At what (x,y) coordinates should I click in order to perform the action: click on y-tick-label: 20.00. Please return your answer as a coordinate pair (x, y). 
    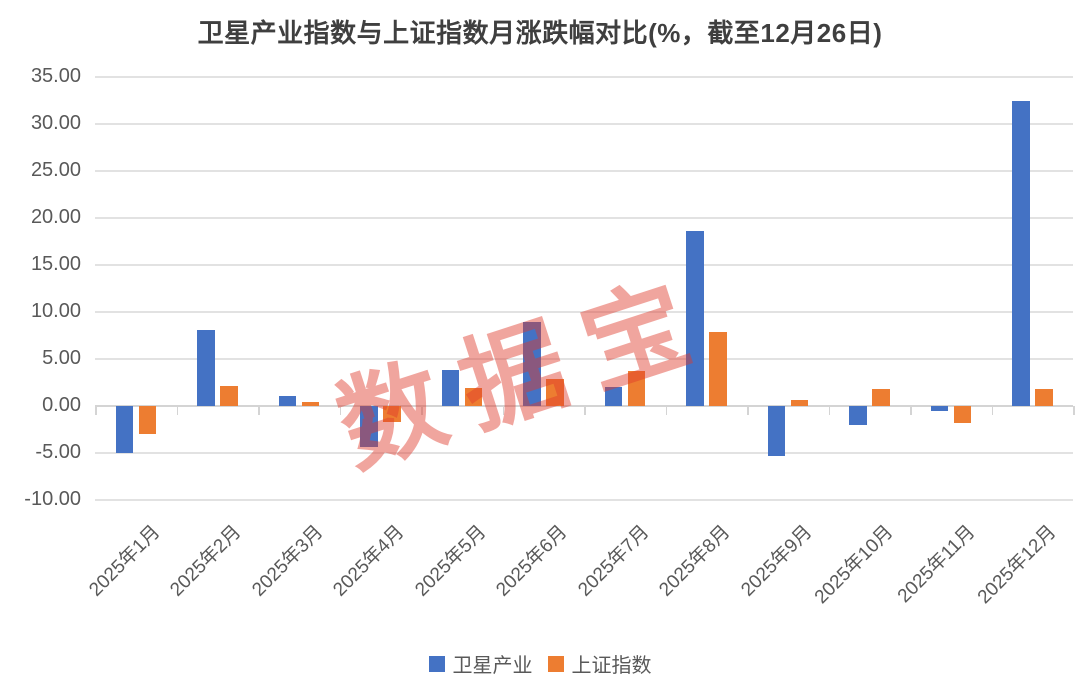
    Looking at the image, I should click on (55, 217).